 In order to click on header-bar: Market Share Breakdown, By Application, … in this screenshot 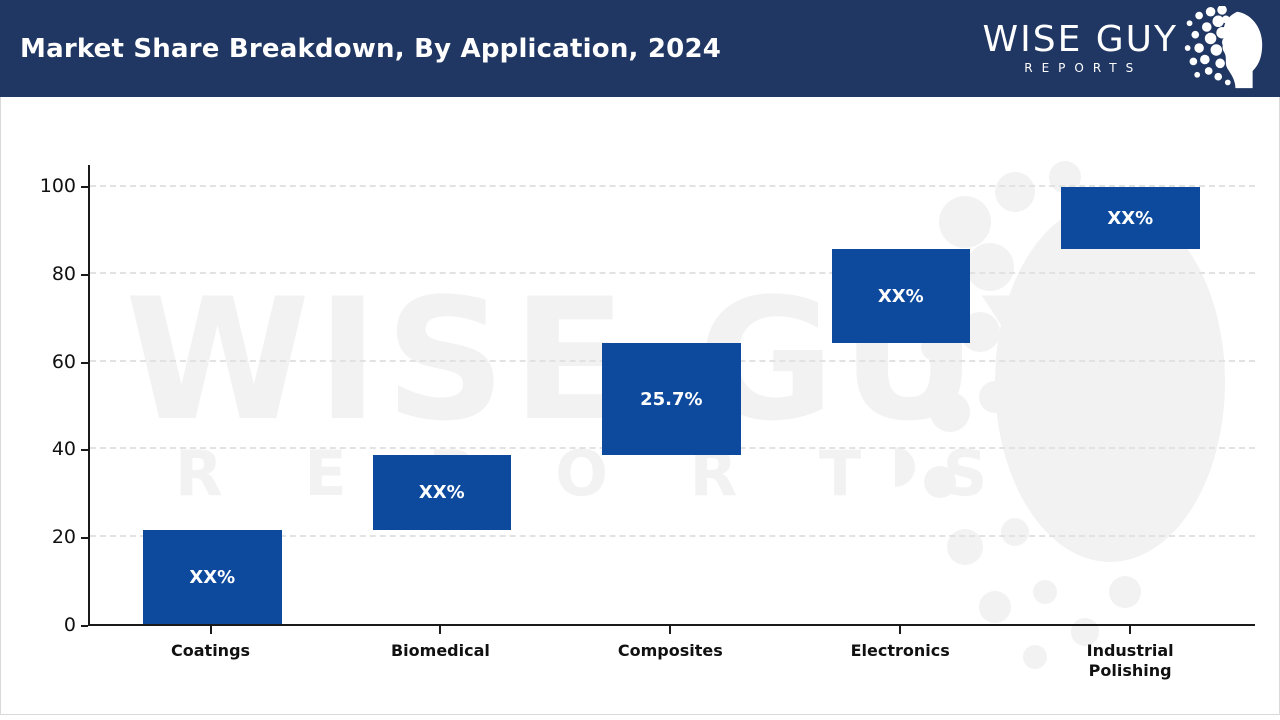, I will do `click(640, 48)`.